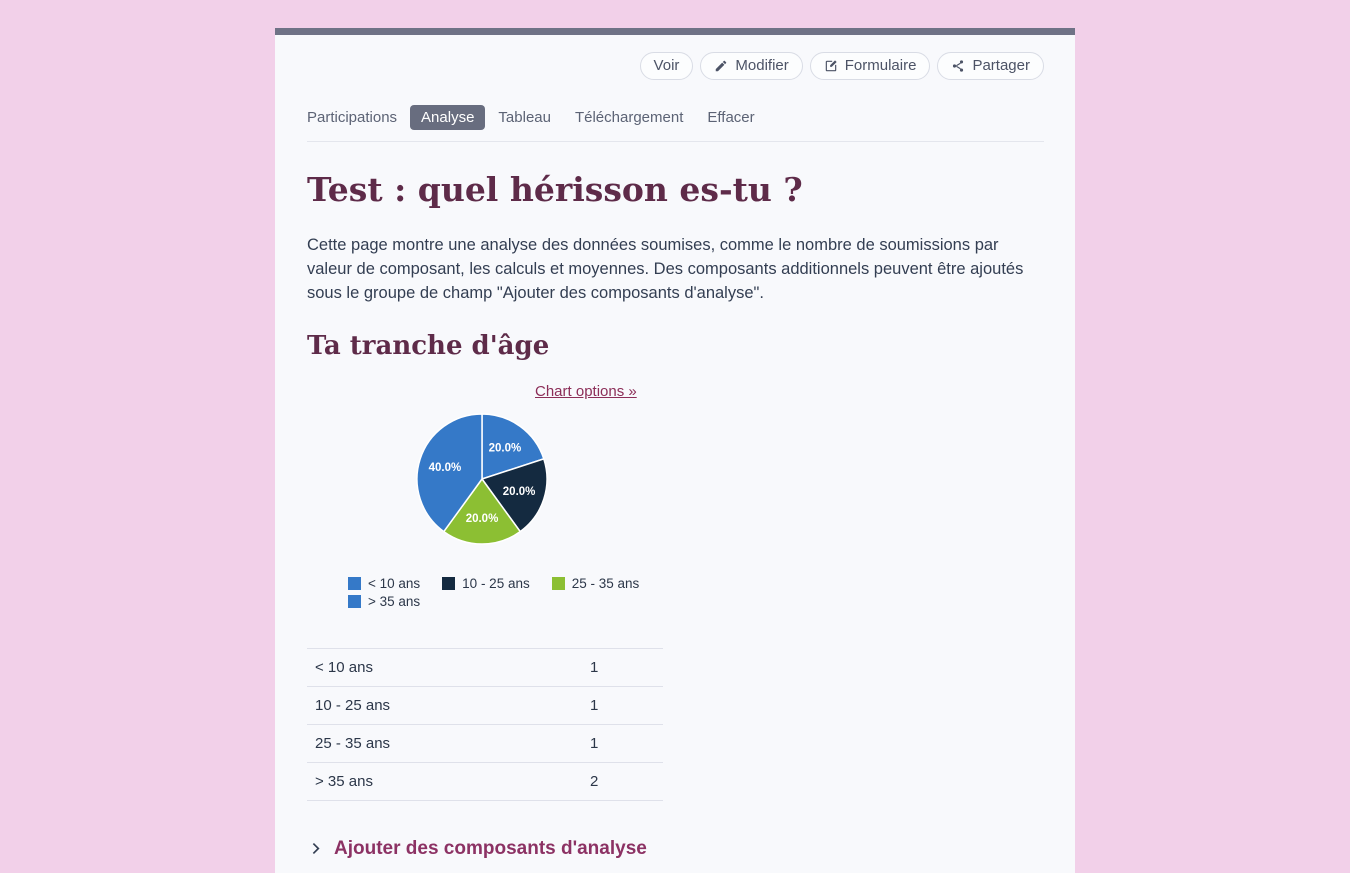 The height and width of the screenshot is (873, 1350). Describe the element at coordinates (1001, 65) in the screenshot. I see `partager-button-label: Partager` at that location.